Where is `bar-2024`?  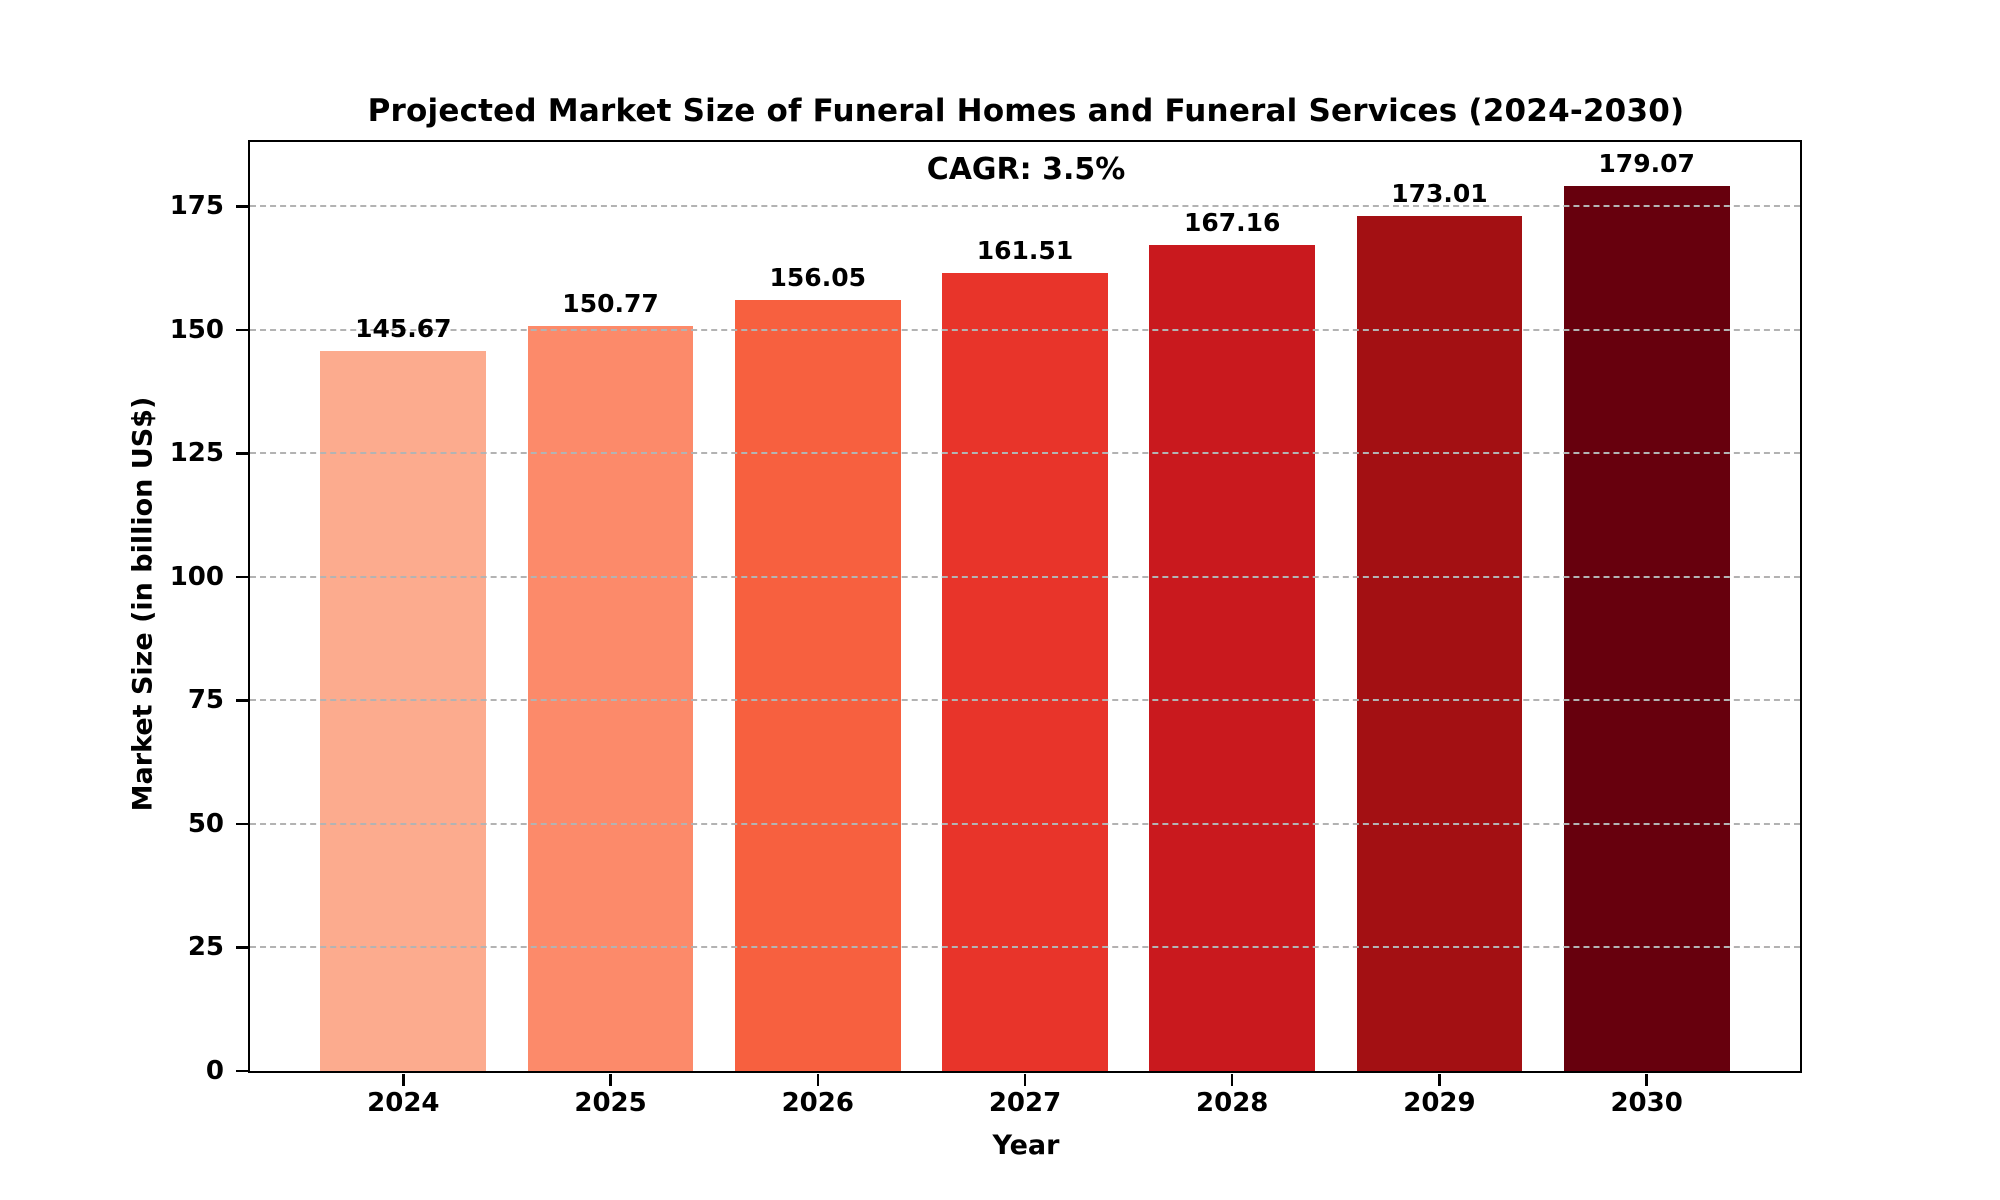 bar-2024 is located at coordinates (403, 711).